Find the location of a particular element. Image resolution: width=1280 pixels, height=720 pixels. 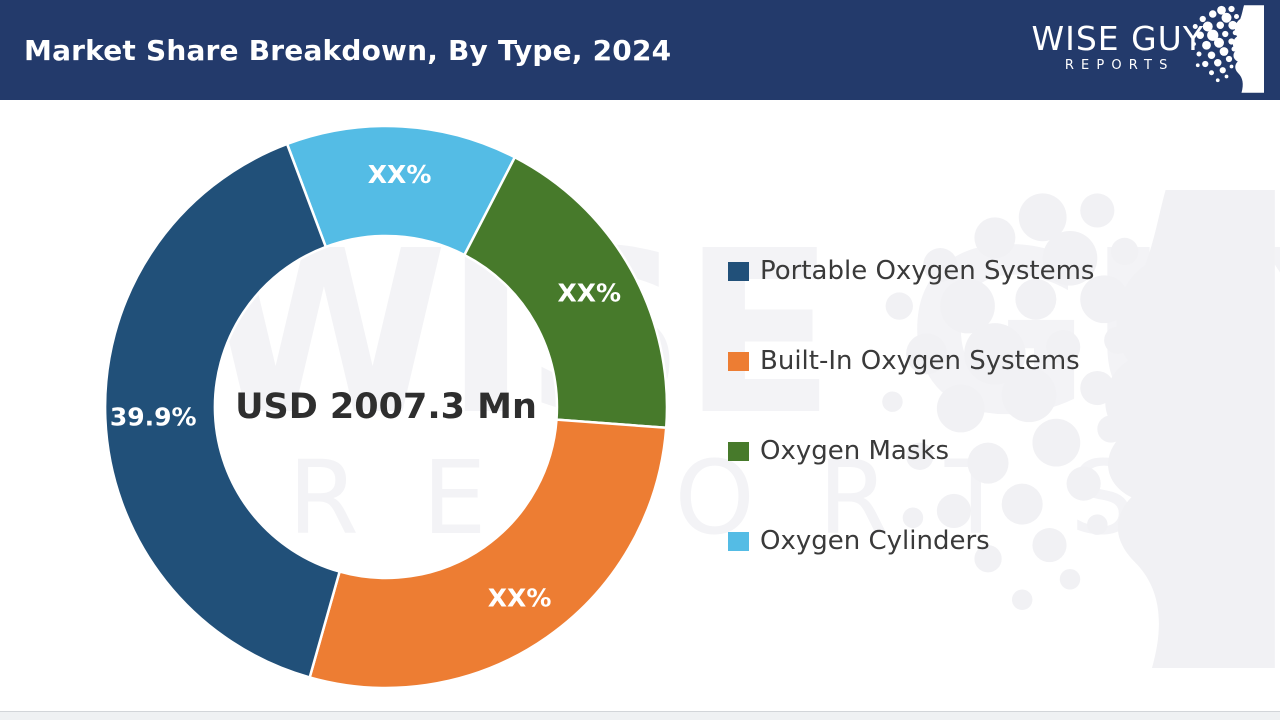

page-title: Market Share Breakdown, By Type, 2024 is located at coordinates (348, 50).